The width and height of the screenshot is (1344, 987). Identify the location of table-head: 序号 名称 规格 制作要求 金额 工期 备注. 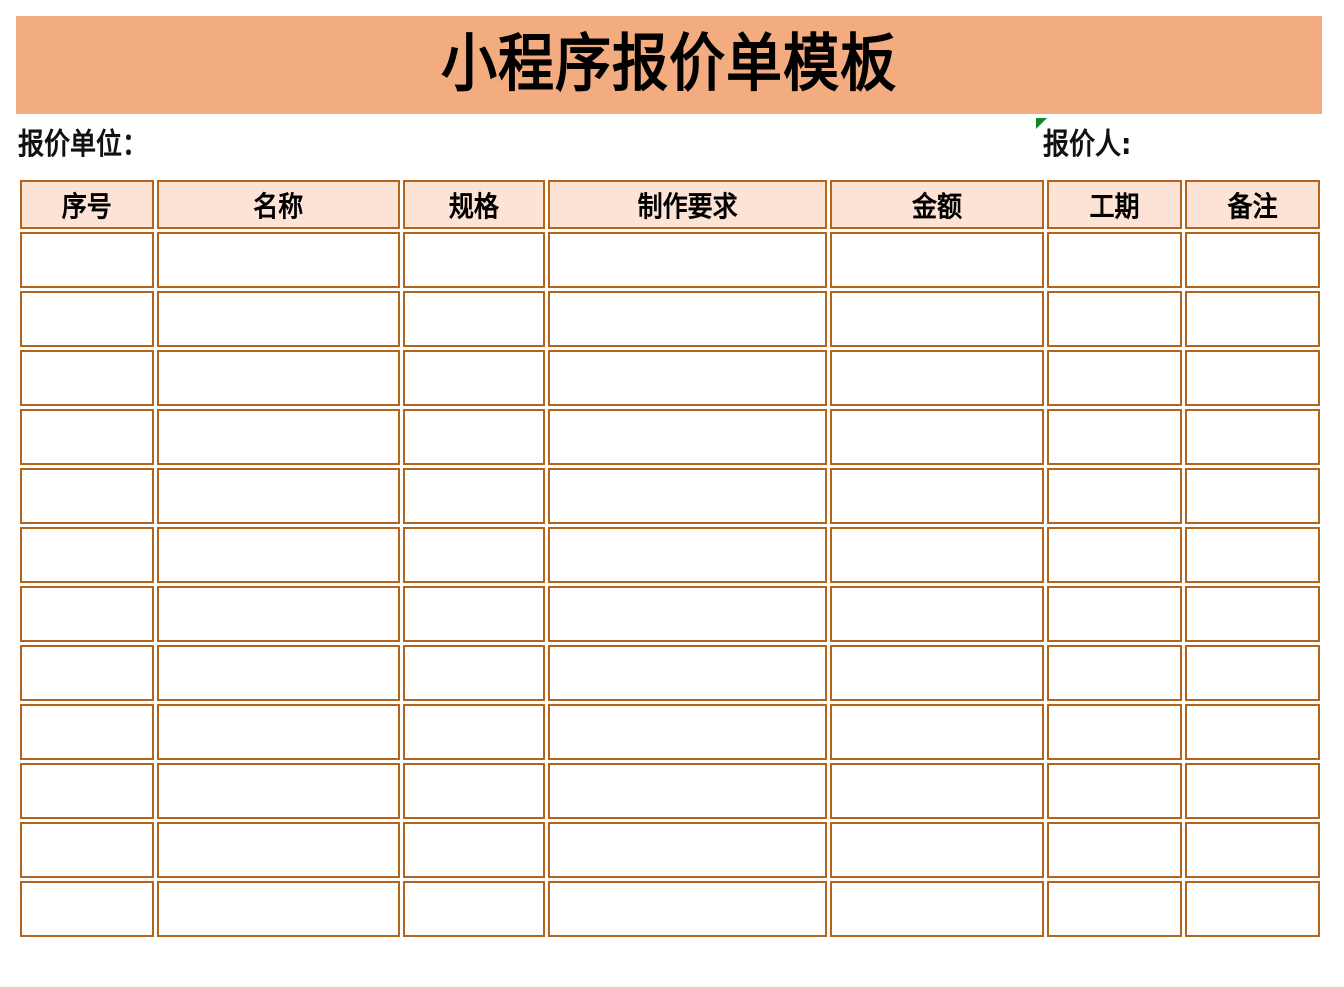
(670, 204).